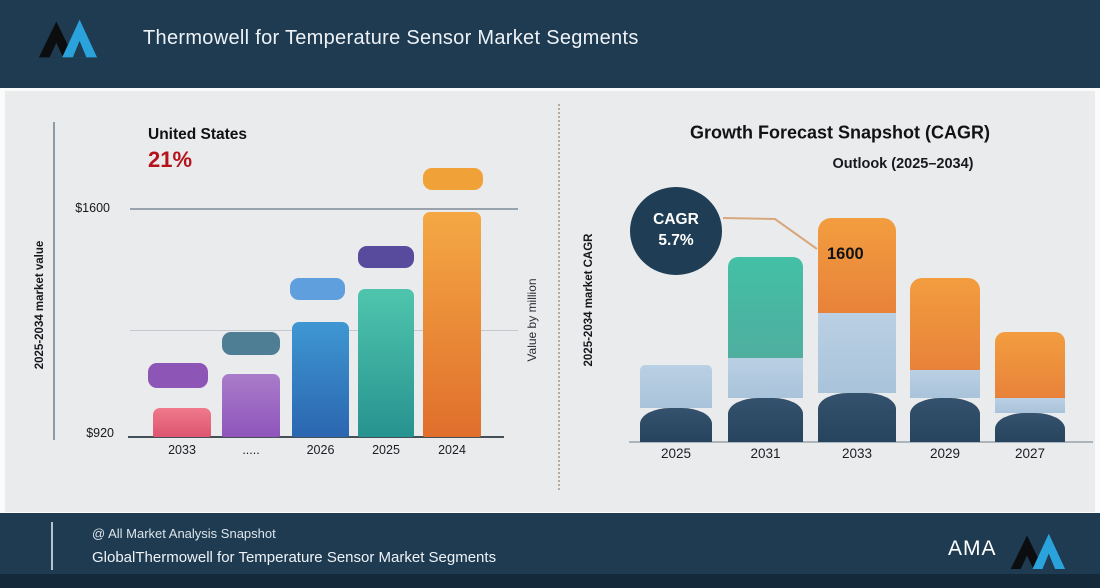 Image resolution: width=1100 pixels, height=588 pixels. I want to click on floating-pill-2026, so click(317, 289).